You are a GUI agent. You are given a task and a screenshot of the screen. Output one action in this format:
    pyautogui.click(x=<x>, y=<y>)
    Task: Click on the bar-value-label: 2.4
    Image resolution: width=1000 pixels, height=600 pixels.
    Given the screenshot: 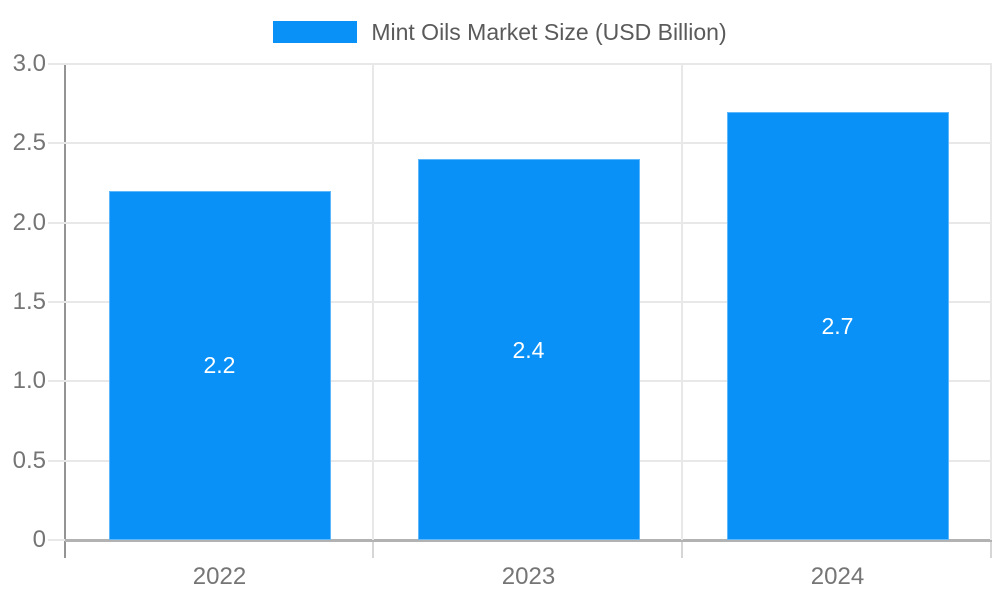 What is the action you would take?
    pyautogui.click(x=528, y=349)
    